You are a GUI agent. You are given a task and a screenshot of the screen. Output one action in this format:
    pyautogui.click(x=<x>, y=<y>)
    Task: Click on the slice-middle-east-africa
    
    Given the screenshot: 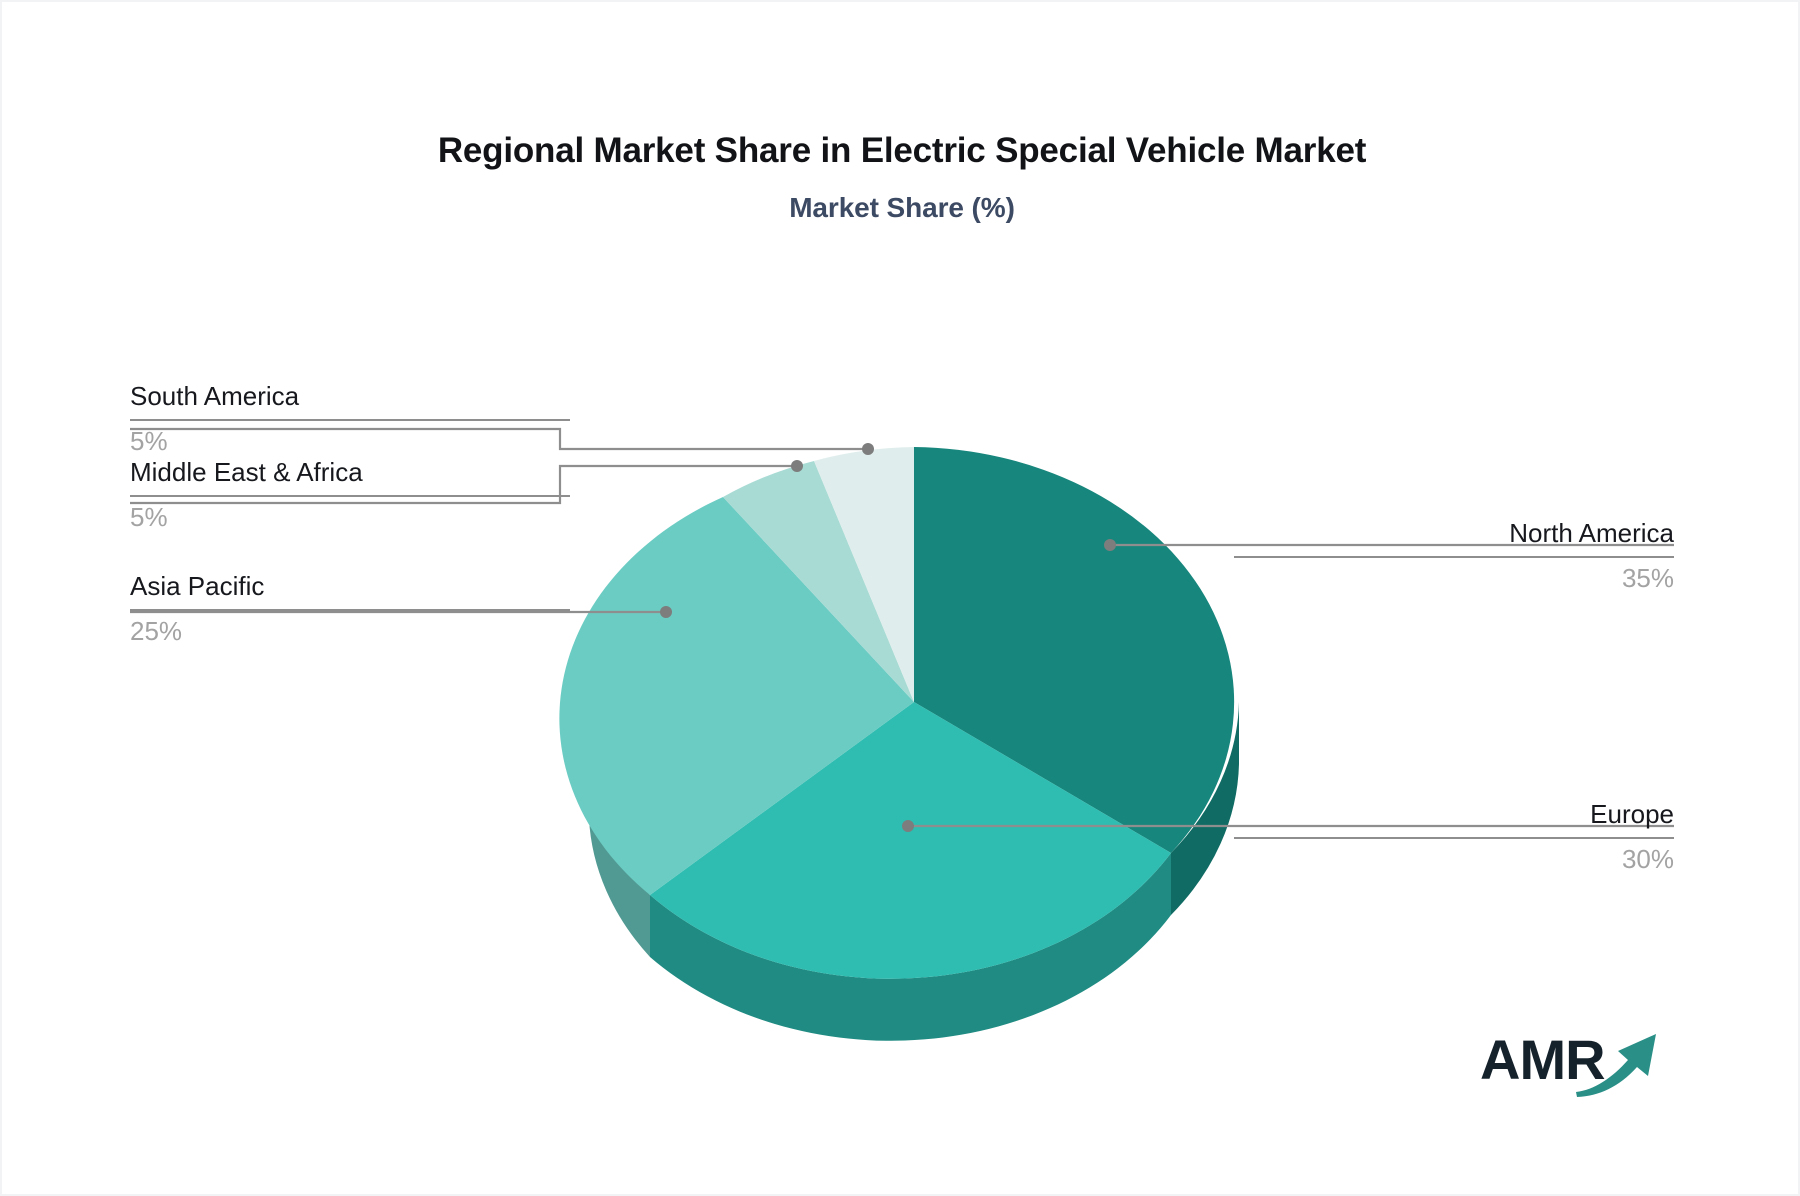 What is the action you would take?
    pyautogui.click(x=818, y=581)
    